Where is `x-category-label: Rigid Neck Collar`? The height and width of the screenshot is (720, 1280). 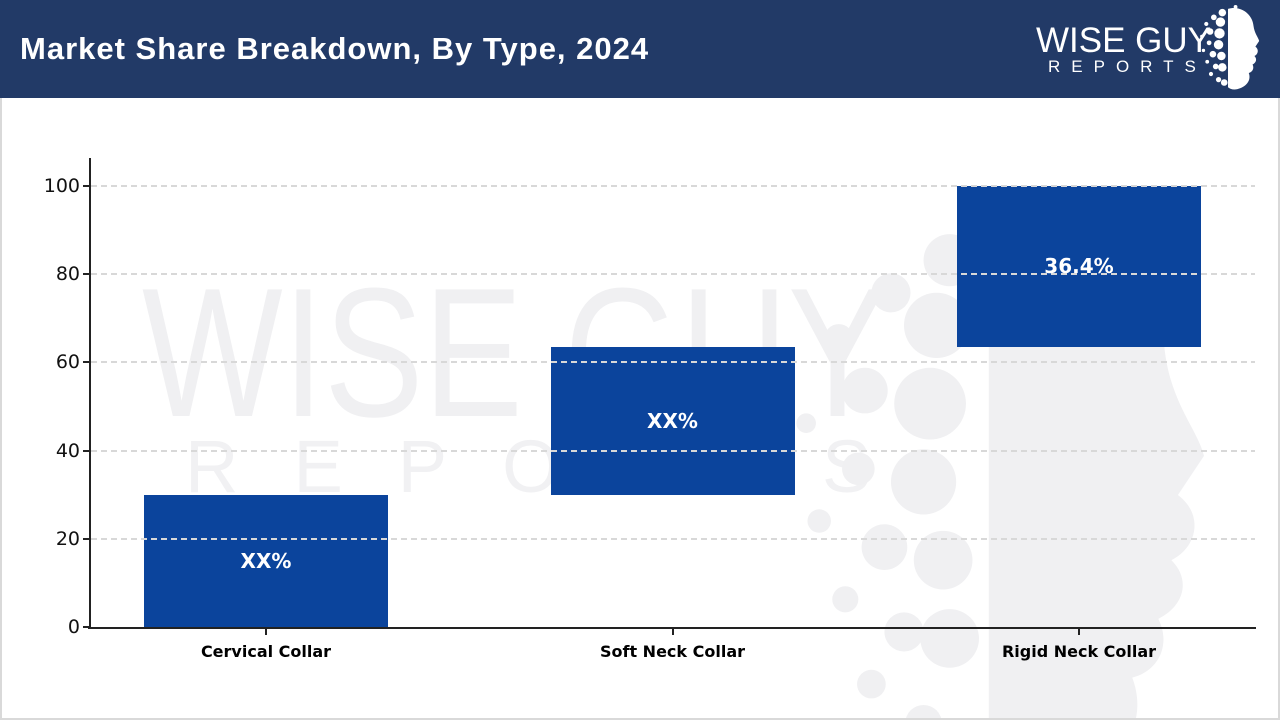
x-category-label: Rigid Neck Collar is located at coordinates (1079, 651).